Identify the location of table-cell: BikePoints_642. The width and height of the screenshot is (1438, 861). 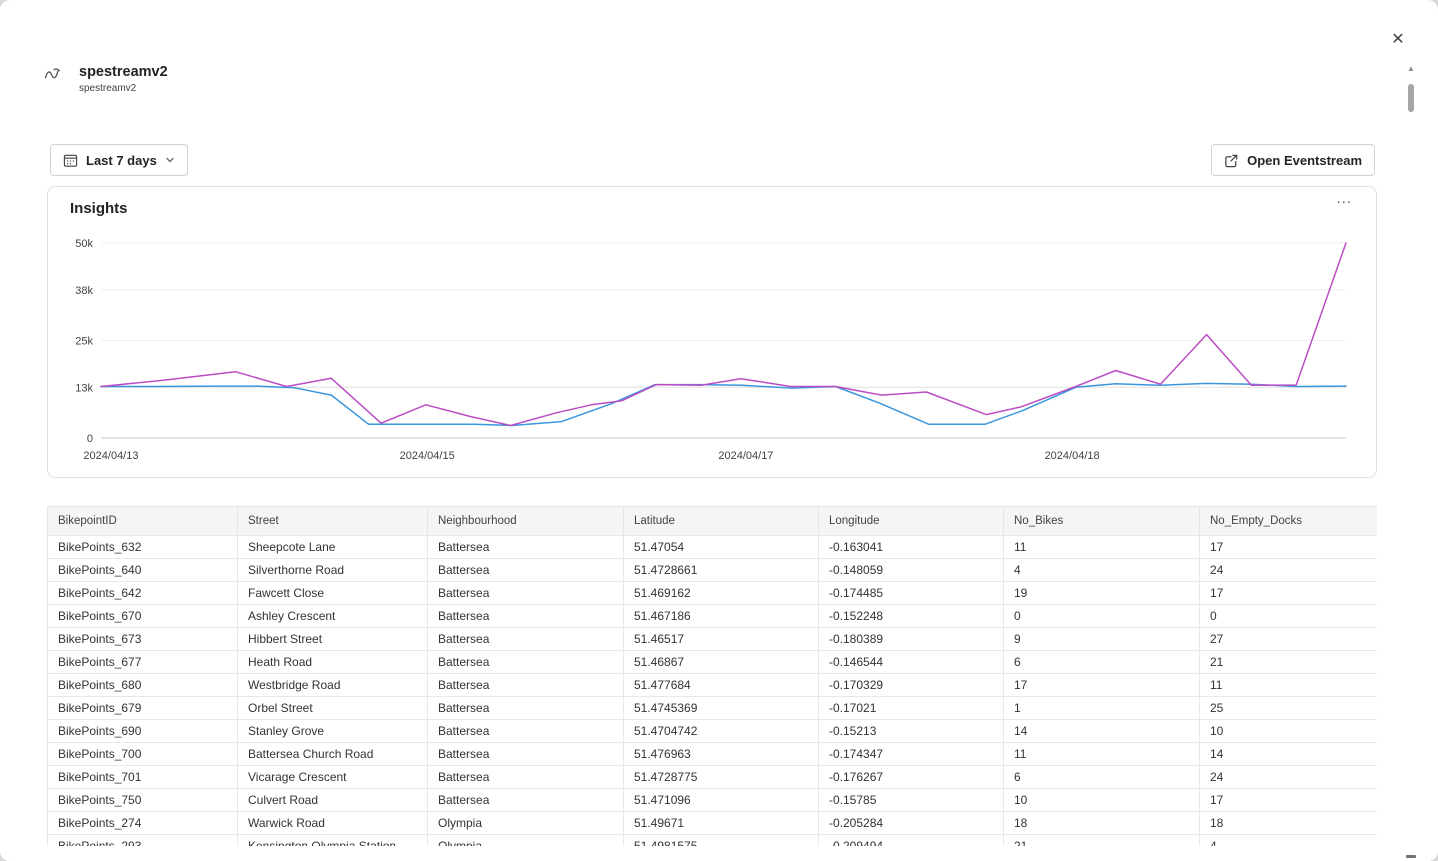
(142, 593).